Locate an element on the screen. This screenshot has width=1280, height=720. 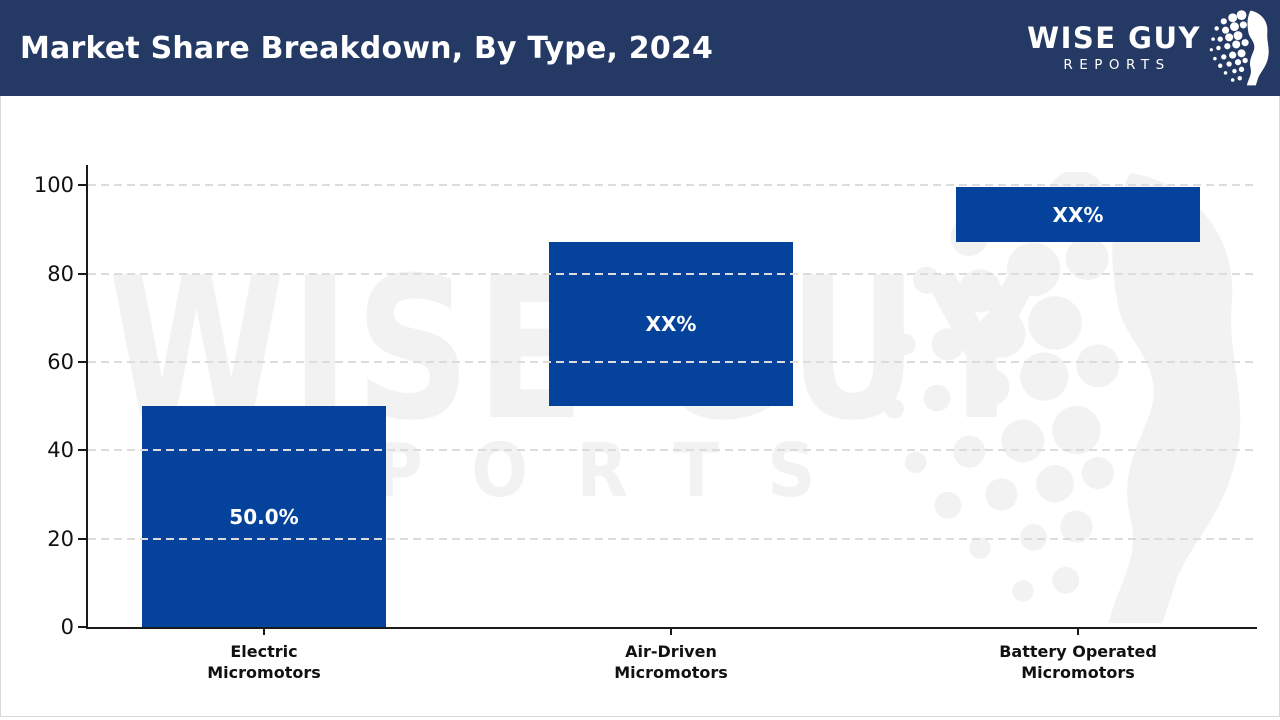
x-axis is located at coordinates (671, 628).